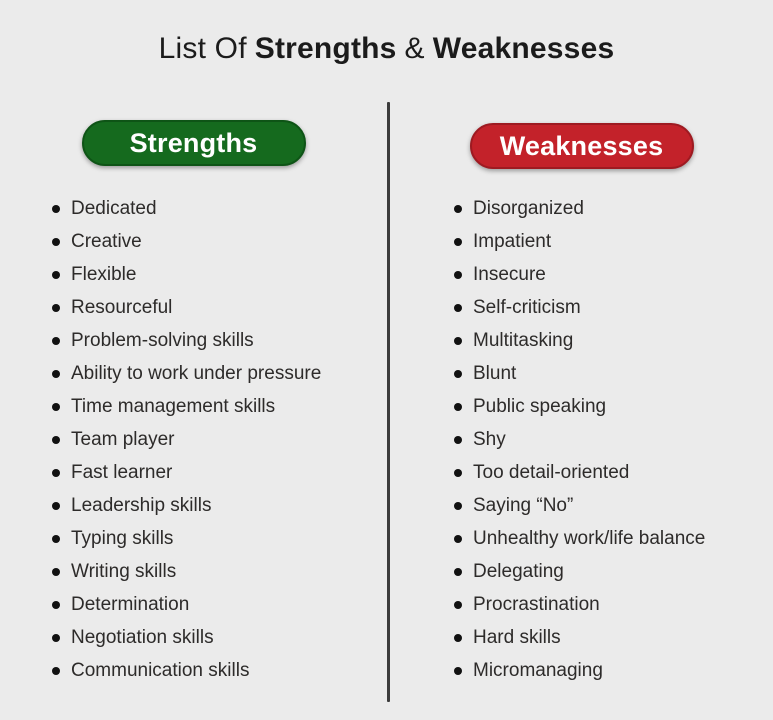 This screenshot has width=773, height=720. I want to click on list-item-text: Fast learner, so click(122, 472).